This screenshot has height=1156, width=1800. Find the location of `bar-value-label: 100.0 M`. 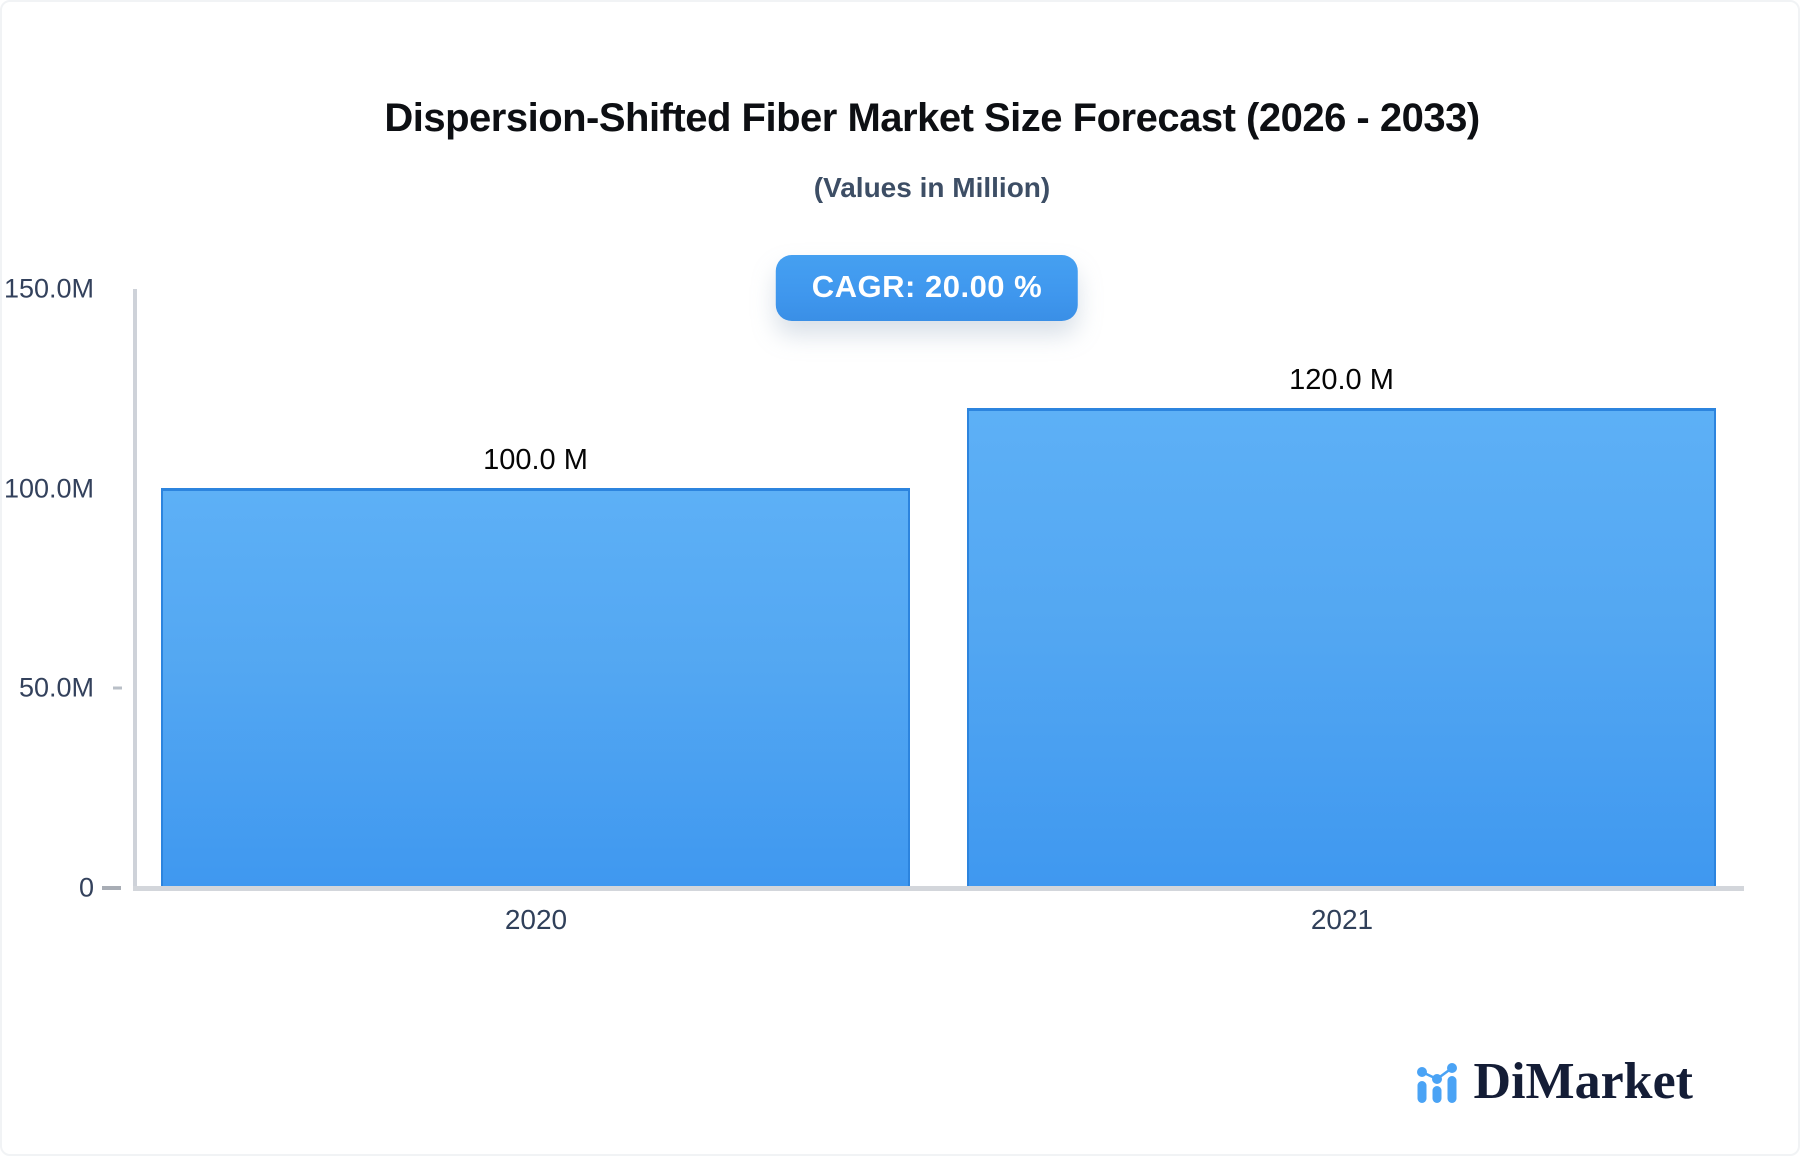

bar-value-label: 100.0 M is located at coordinates (535, 460).